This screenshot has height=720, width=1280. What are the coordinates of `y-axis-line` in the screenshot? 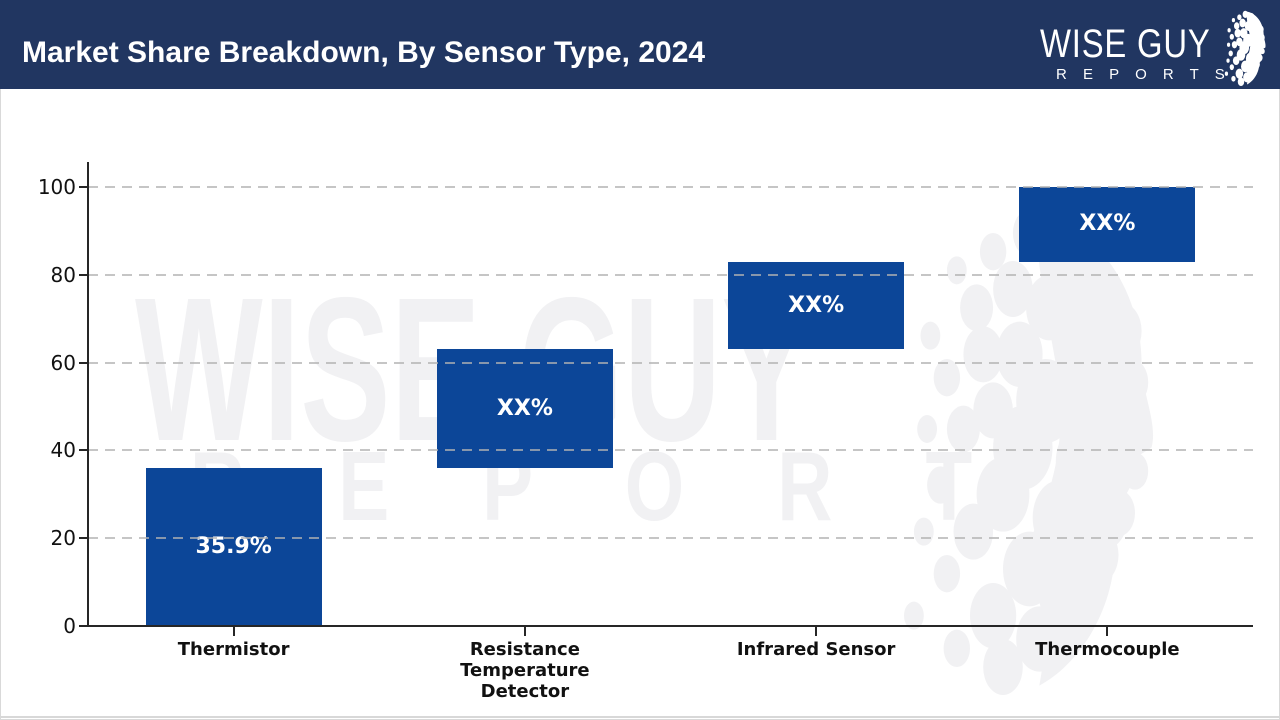 It's located at (88, 394).